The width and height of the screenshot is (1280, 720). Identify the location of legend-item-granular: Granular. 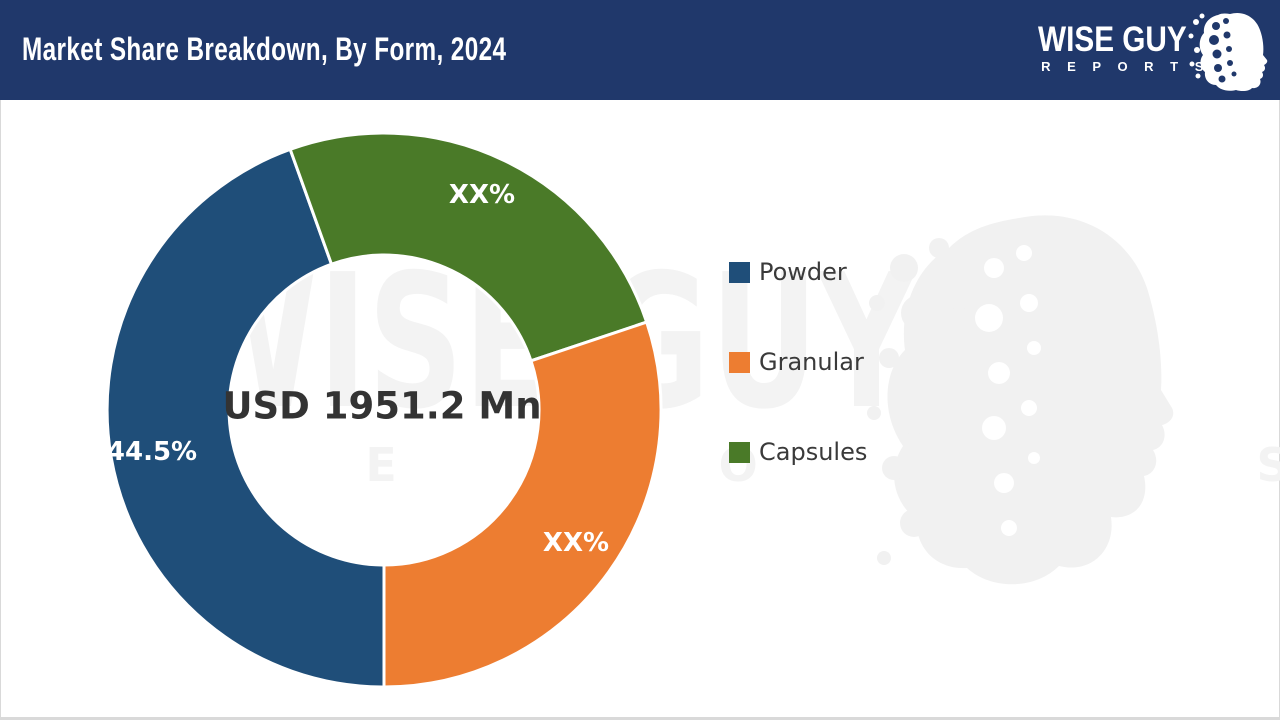
(796, 362).